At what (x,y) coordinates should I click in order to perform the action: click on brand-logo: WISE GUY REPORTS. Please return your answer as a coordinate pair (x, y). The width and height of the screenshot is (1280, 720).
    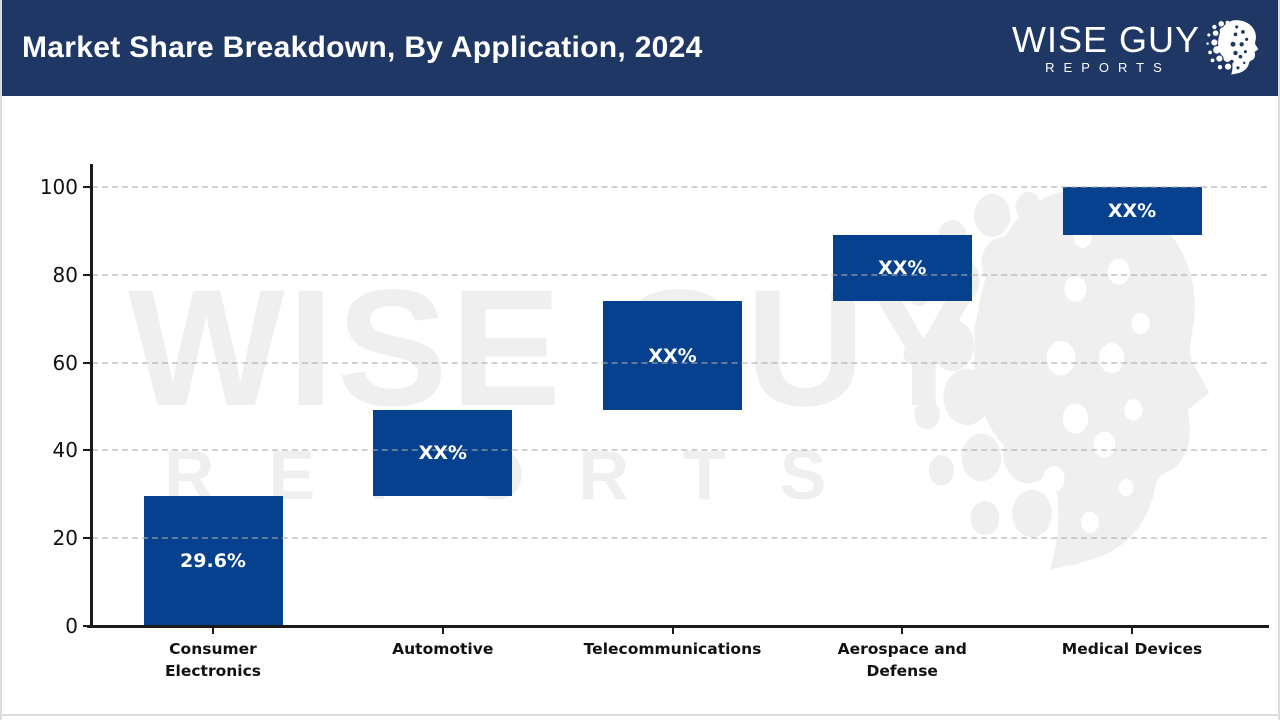
    Looking at the image, I should click on (1138, 48).